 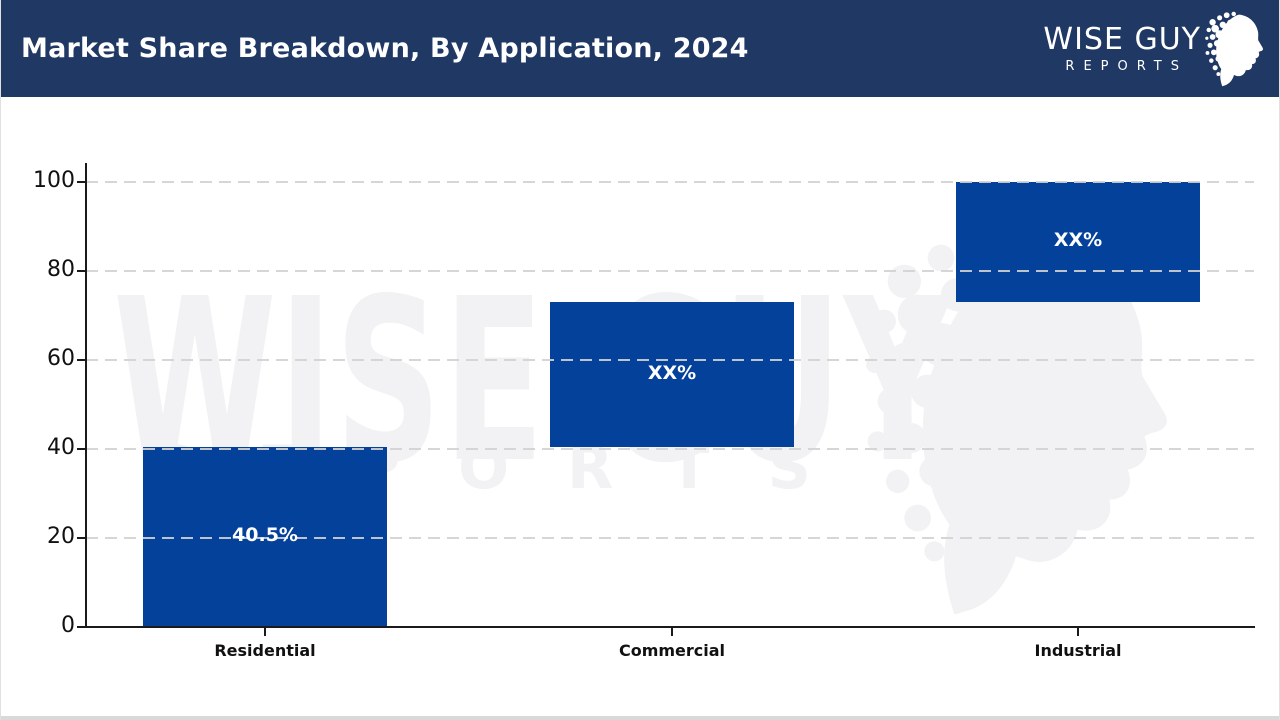 I want to click on x-tick-residential, so click(x=265, y=631).